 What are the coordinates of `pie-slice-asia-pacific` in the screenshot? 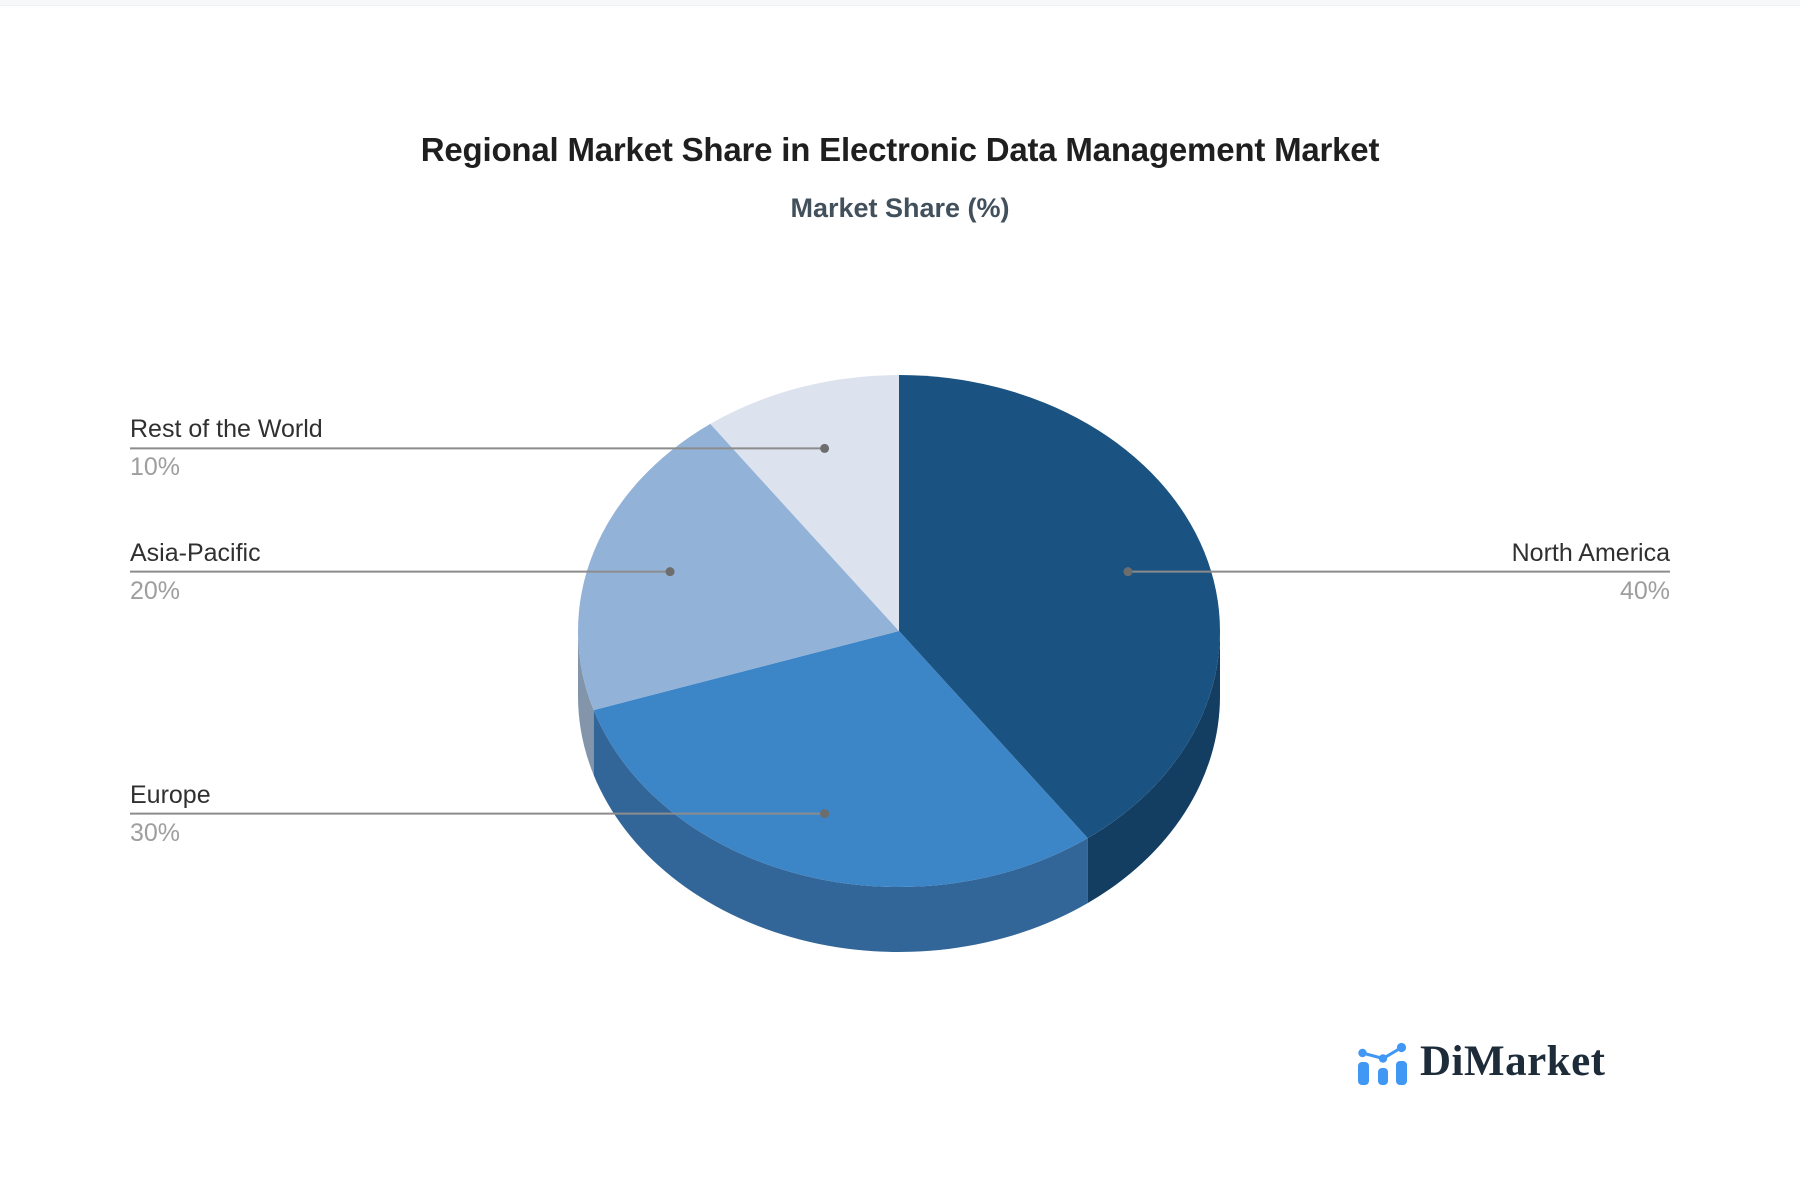 It's located at (738, 567).